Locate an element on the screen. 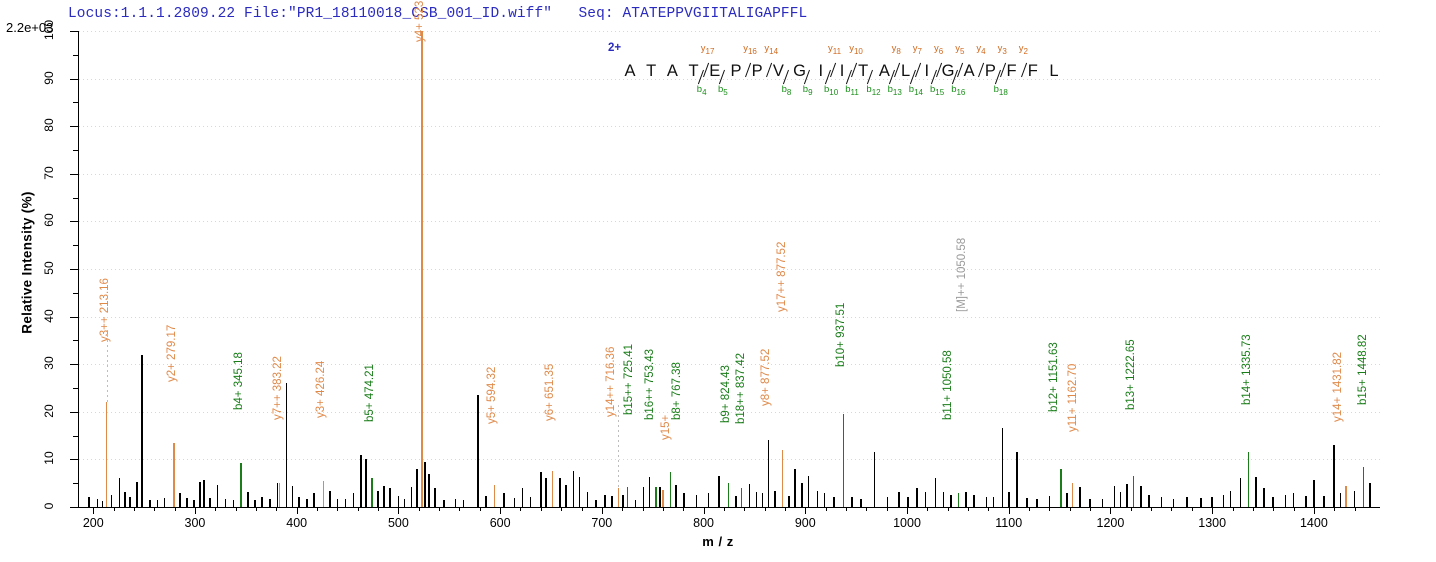 The image size is (1436, 562). x-axis-tick-label: 1300 is located at coordinates (1212, 523).